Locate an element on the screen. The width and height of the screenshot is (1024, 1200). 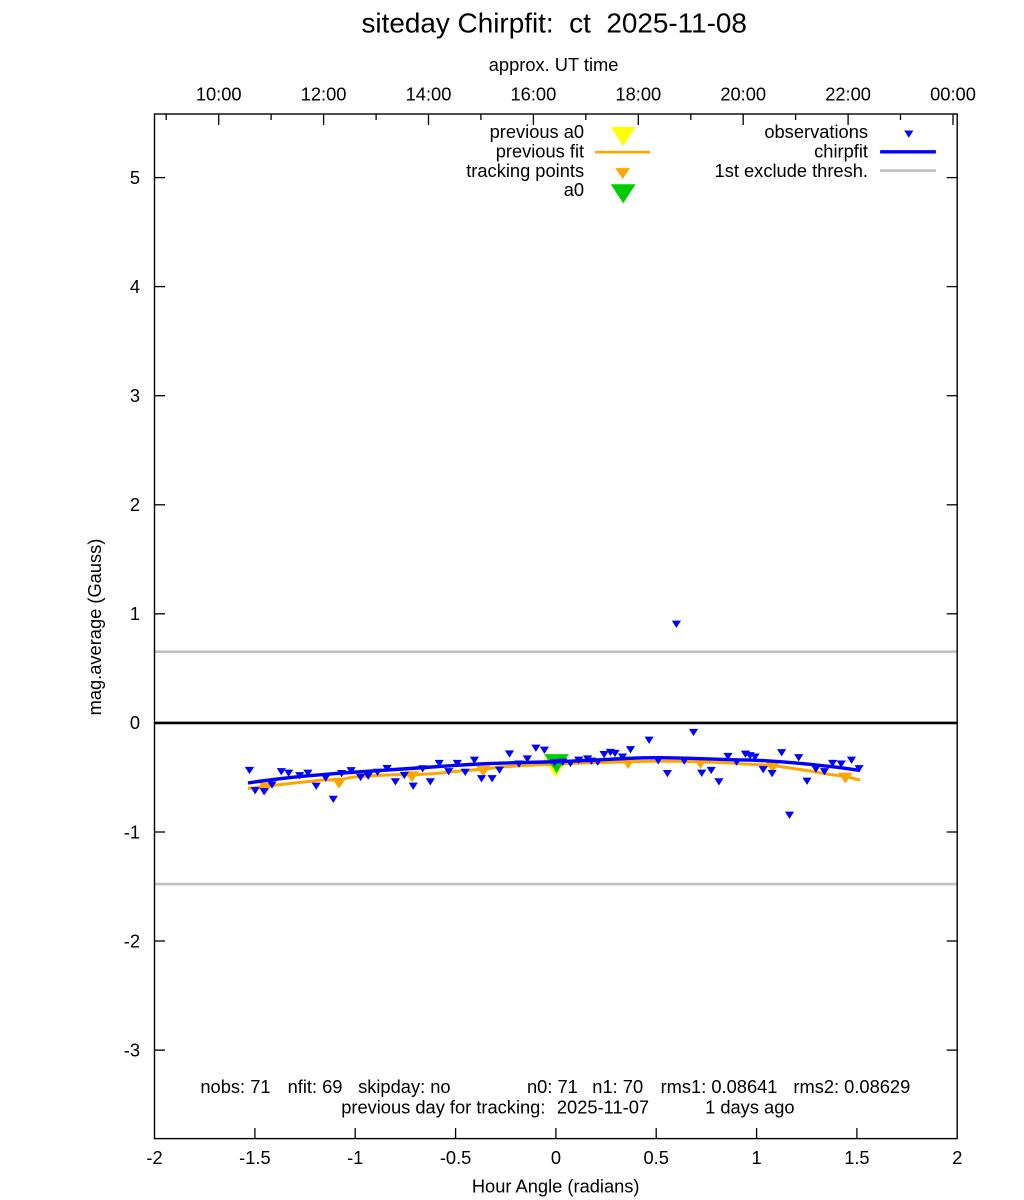
svg-text: 12:00 is located at coordinates (324, 93).